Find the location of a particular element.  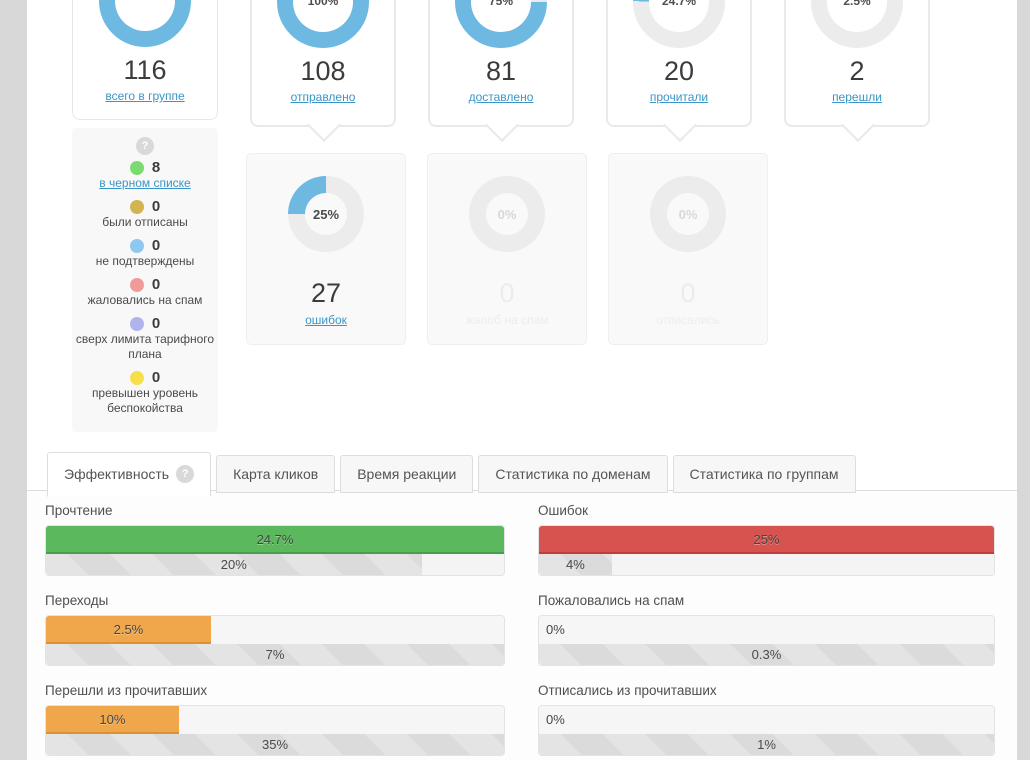

summary-card-sent: 100% 108 отправлено is located at coordinates (323, 63).